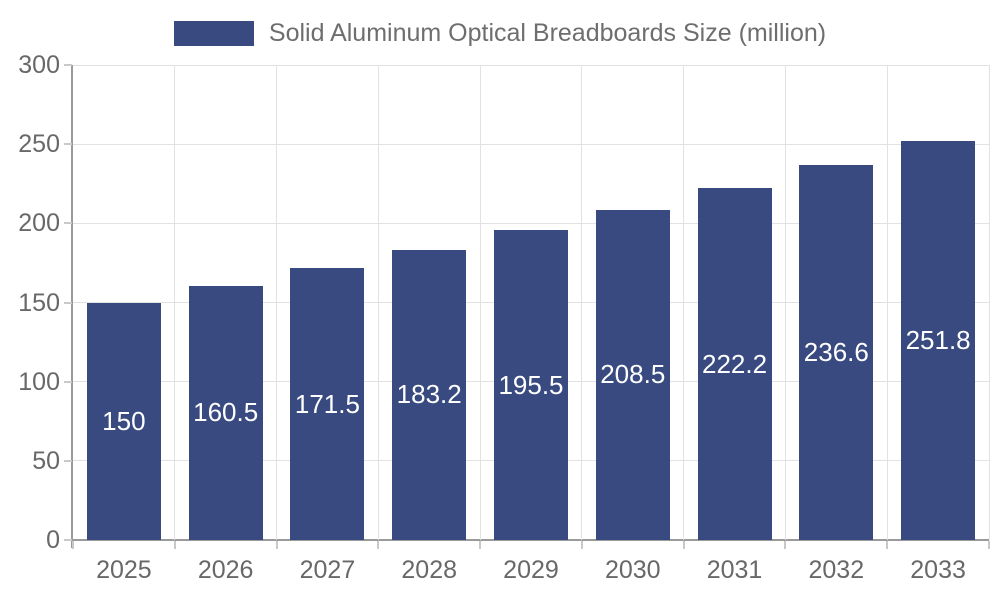  What do you see at coordinates (531, 570) in the screenshot?
I see `x-axis-tick-label: 2029` at bounding box center [531, 570].